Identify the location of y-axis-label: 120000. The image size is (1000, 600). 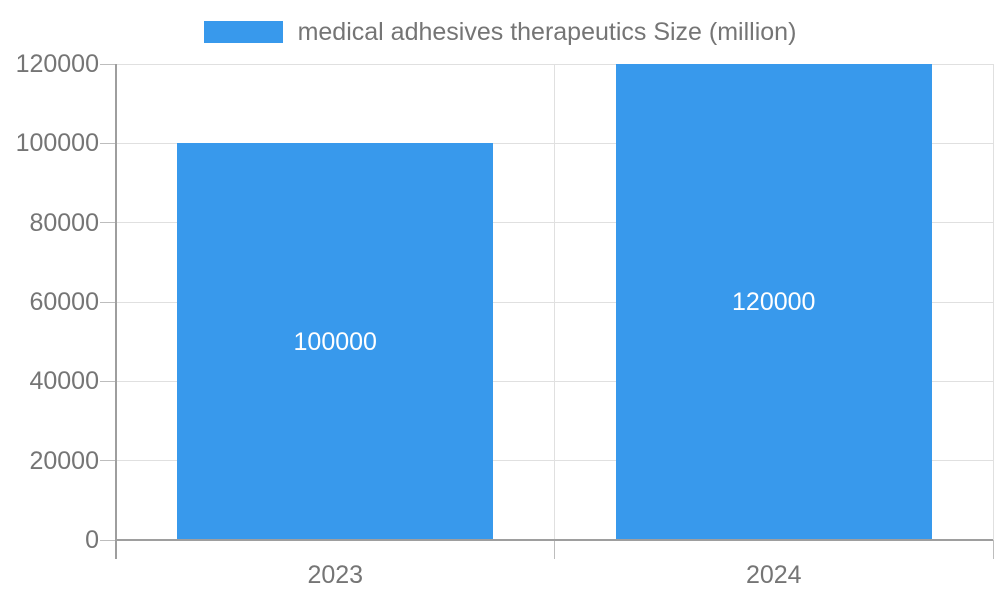
(57, 64).